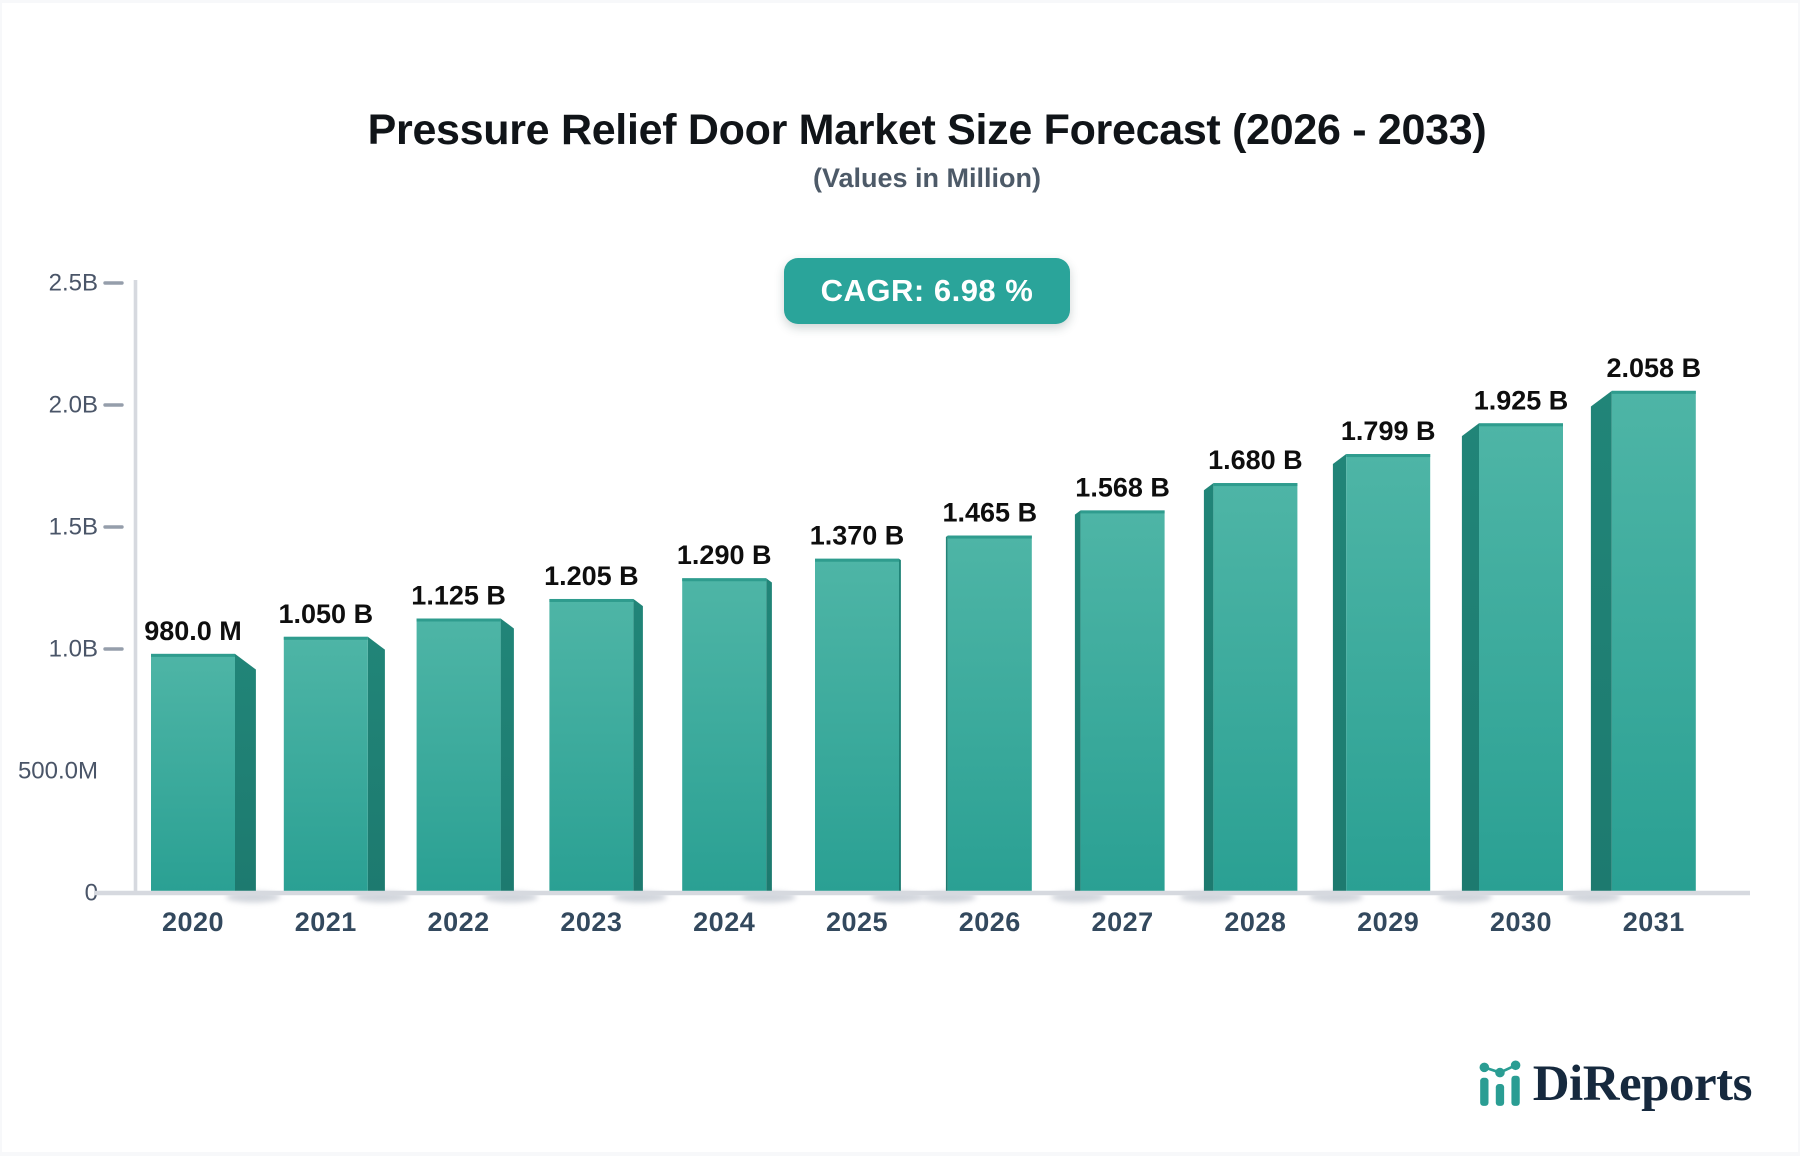  I want to click on bar-value-label-2021: 1.050 B, so click(326, 614).